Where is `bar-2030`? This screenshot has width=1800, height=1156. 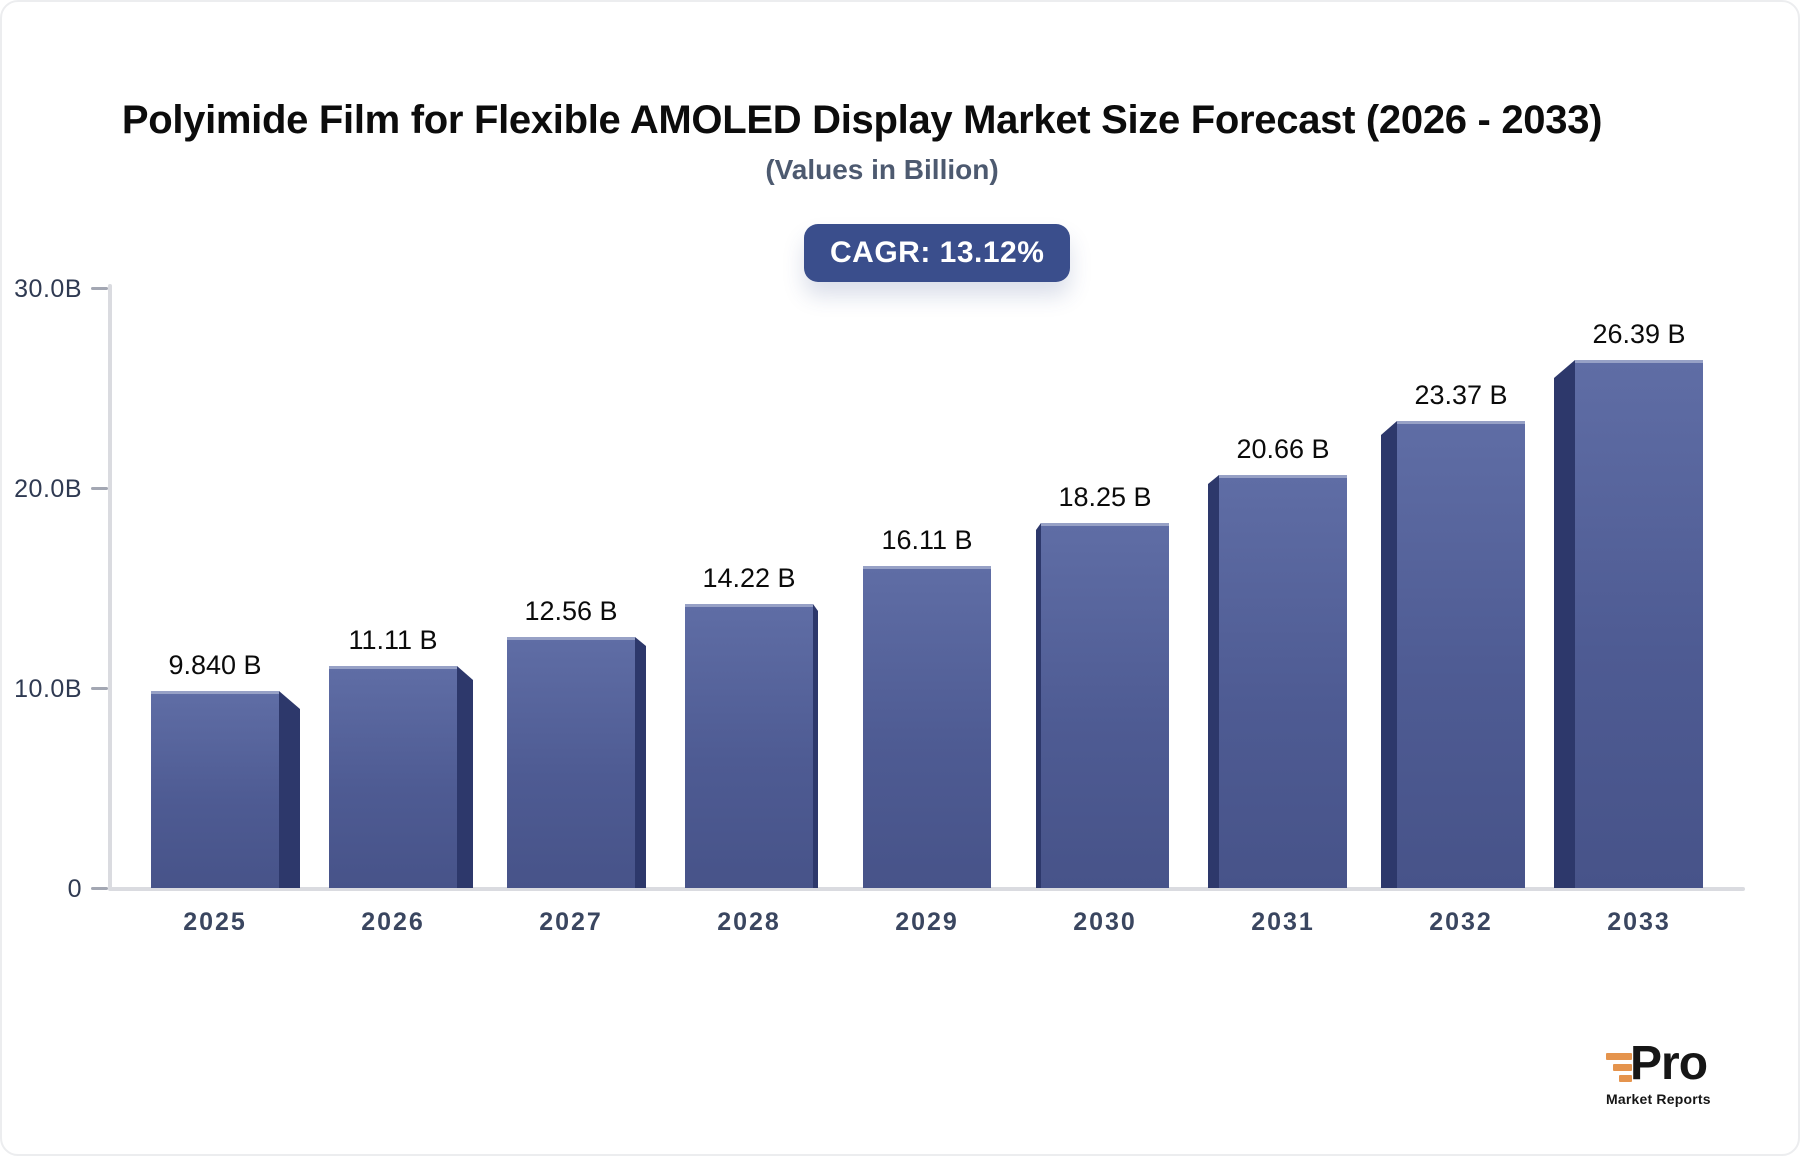 bar-2030 is located at coordinates (1105, 705).